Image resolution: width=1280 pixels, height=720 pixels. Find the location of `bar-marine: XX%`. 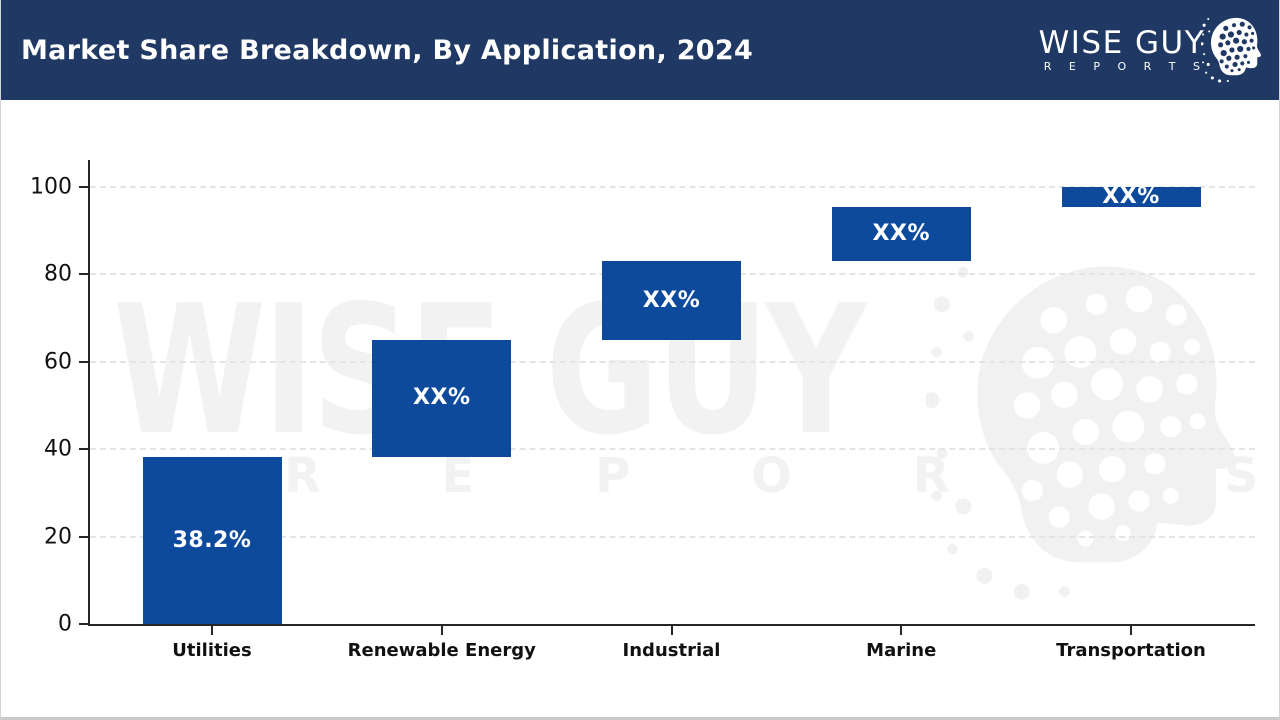

bar-marine: XX% is located at coordinates (901, 234).